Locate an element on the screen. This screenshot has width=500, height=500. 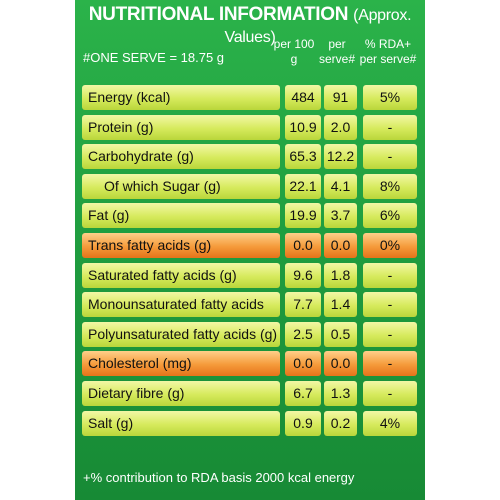
table-row: Salt (g) 0.9 0.2 4% is located at coordinates (250, 423).